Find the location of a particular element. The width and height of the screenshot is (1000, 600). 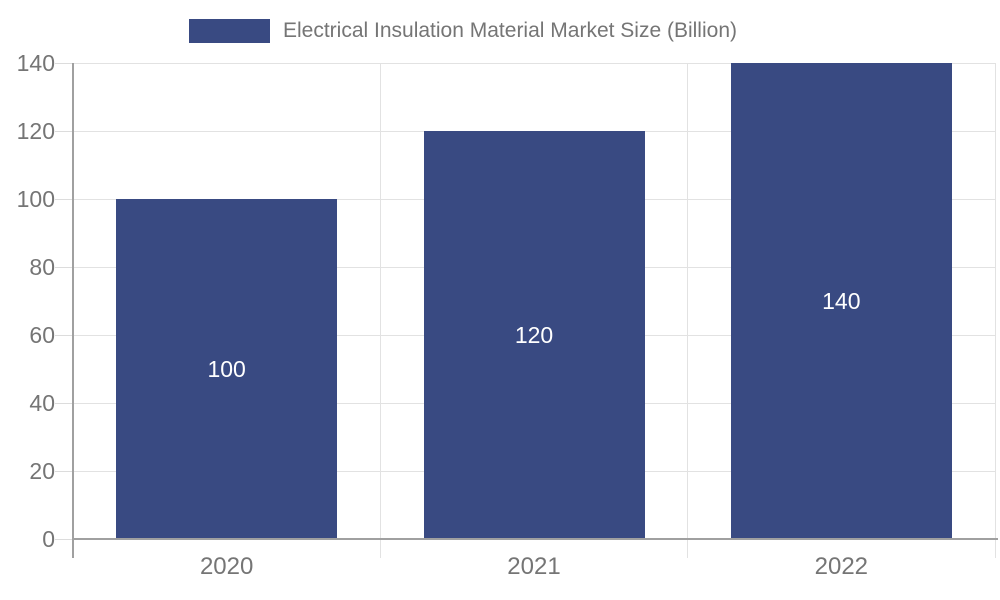

y-tick-label: 120 is located at coordinates (35, 131).